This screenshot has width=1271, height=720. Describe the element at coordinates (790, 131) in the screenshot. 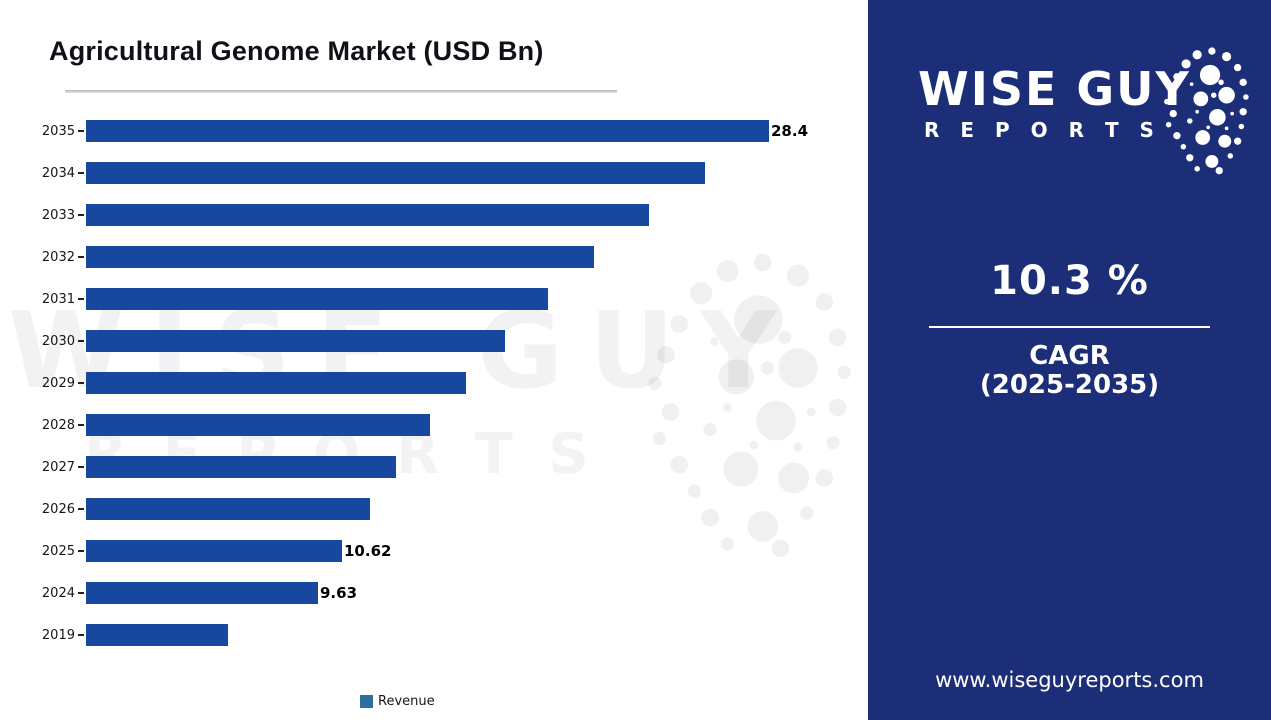

I see `bar-value-label: 28.4` at that location.